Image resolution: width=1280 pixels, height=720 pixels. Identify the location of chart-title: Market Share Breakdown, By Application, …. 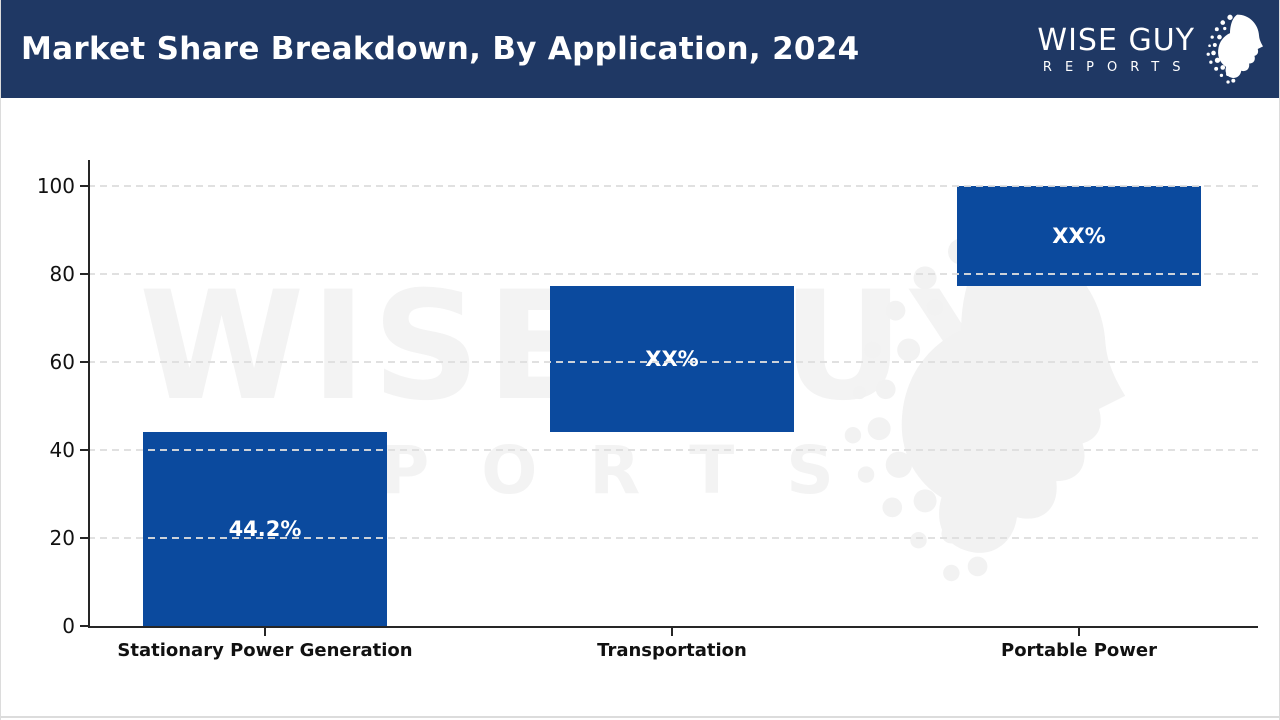
(440, 49).